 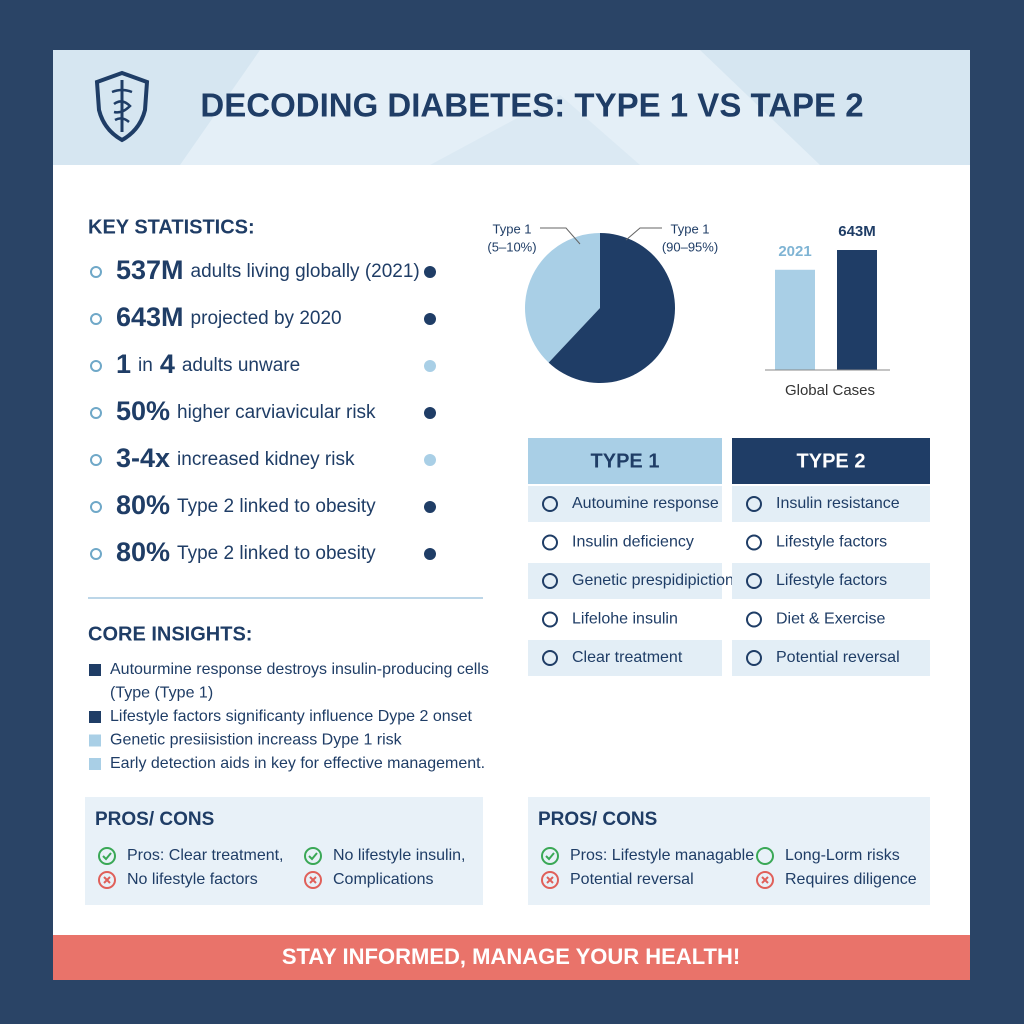 I want to click on pie-label-note: (5–10%), so click(x=511, y=246).